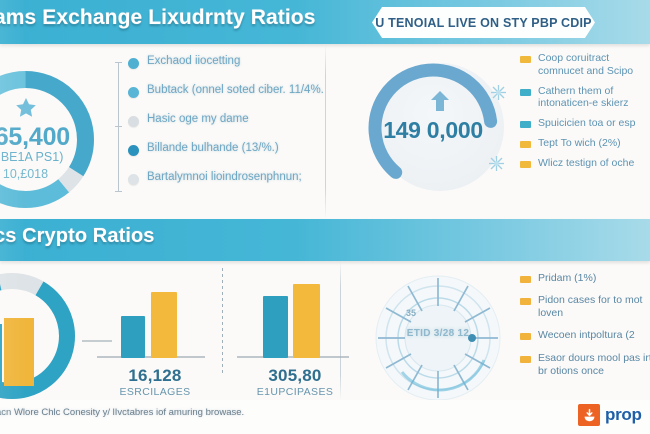 The height and width of the screenshot is (434, 650). I want to click on legend-item: Wecoen intpoltura (2, so click(585, 335).